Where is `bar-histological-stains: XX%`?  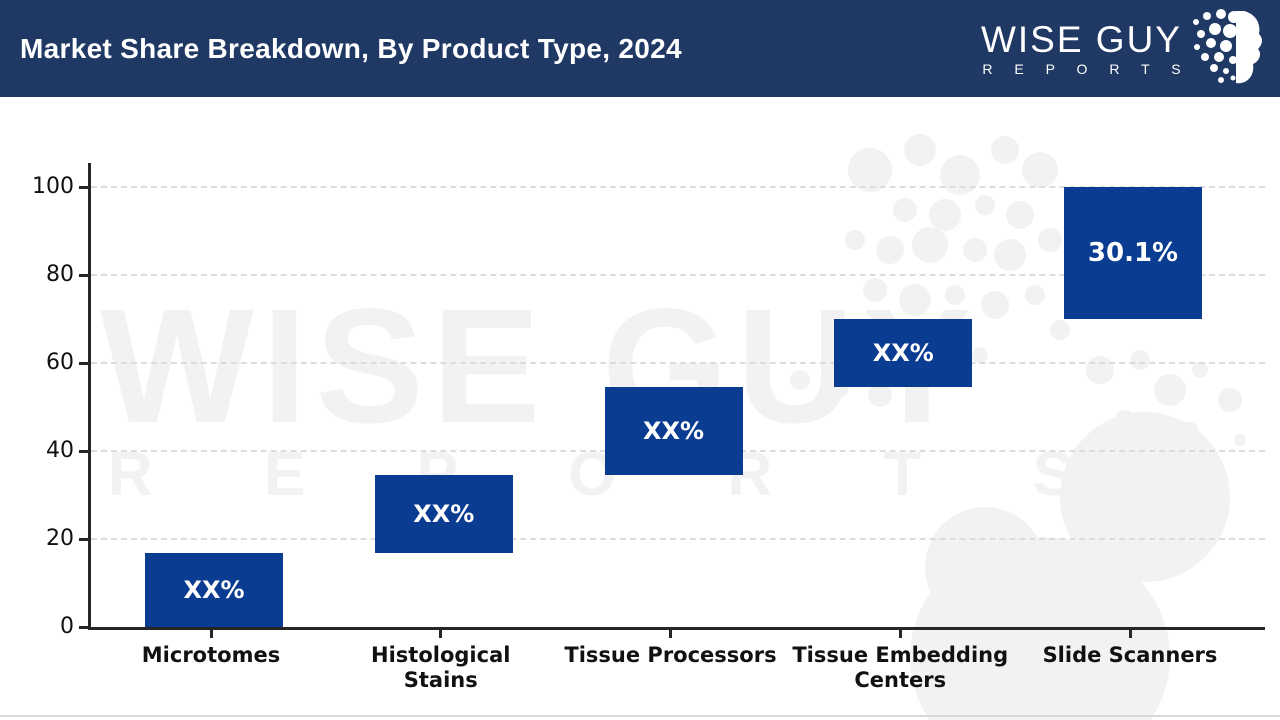
bar-histological-stains: XX% is located at coordinates (443, 514).